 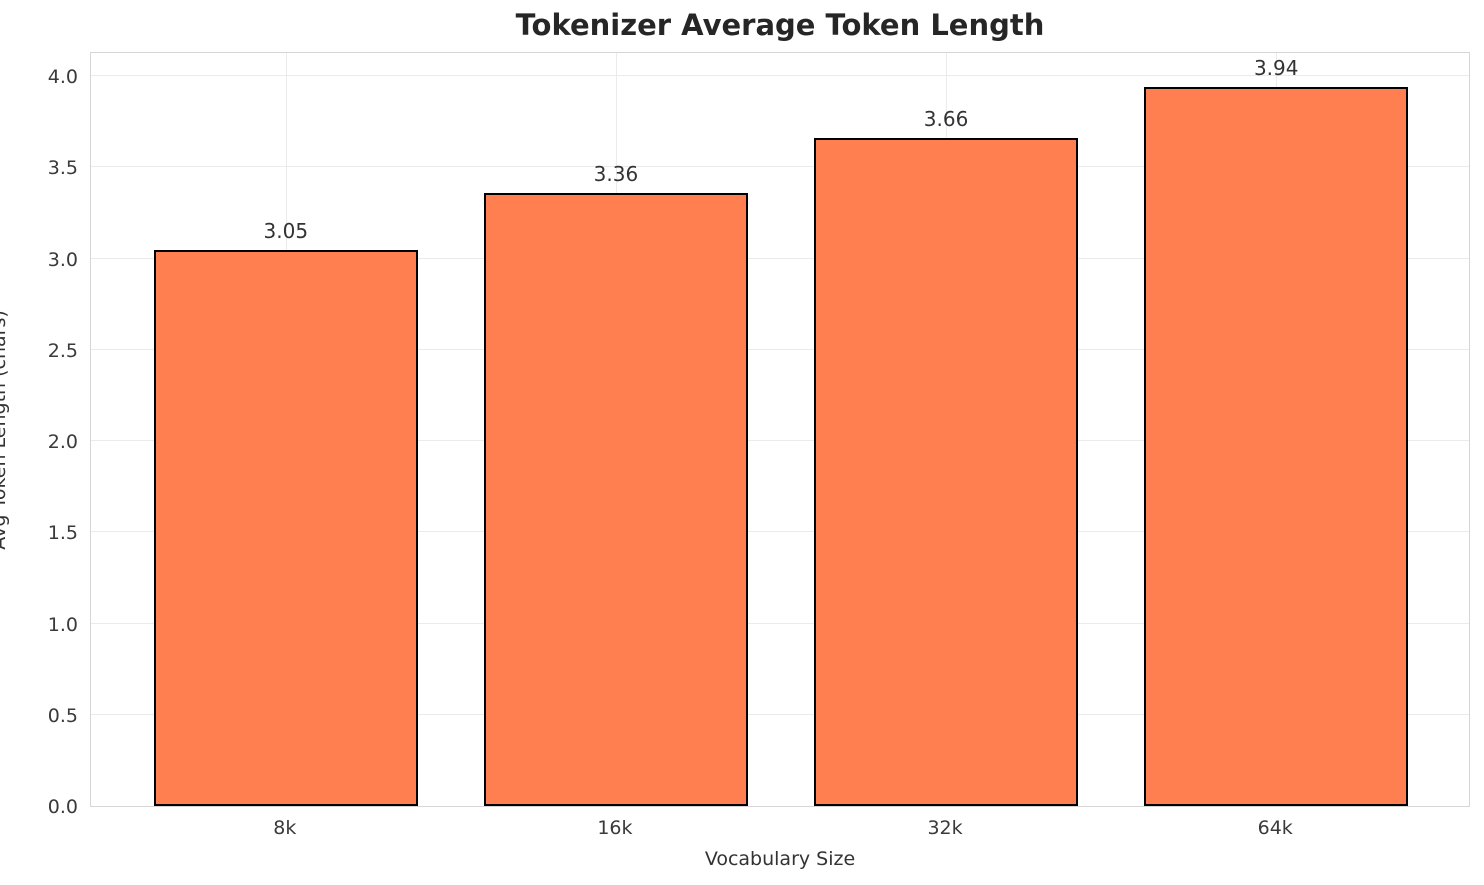 What do you see at coordinates (62, 77) in the screenshot?
I see `y-tick-label: 4.0` at bounding box center [62, 77].